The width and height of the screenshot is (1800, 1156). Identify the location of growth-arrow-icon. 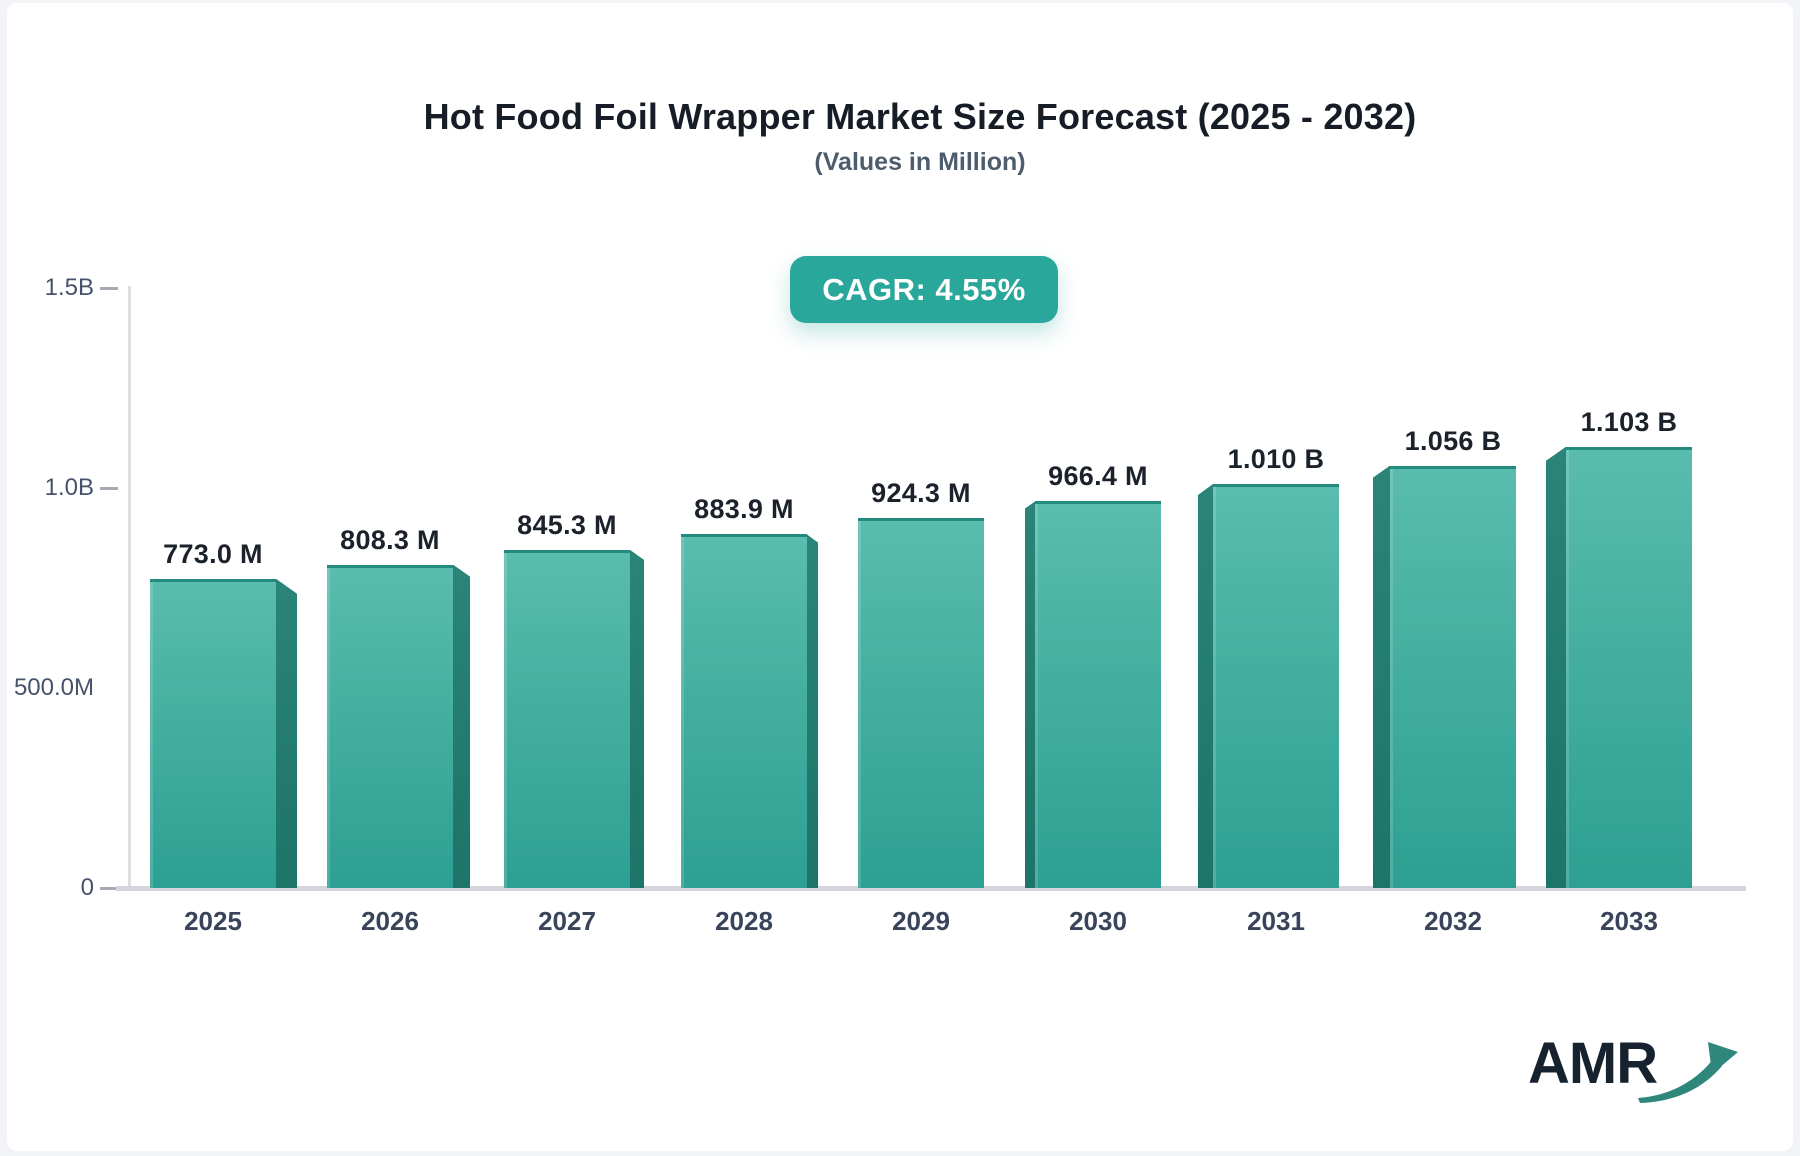
(1688, 1072).